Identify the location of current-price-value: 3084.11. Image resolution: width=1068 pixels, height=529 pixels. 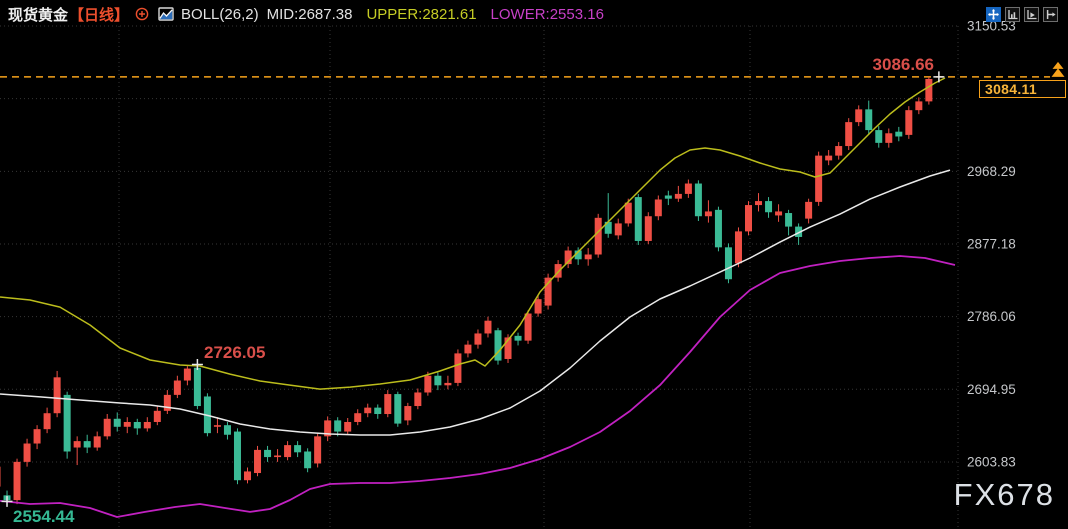
(1011, 88).